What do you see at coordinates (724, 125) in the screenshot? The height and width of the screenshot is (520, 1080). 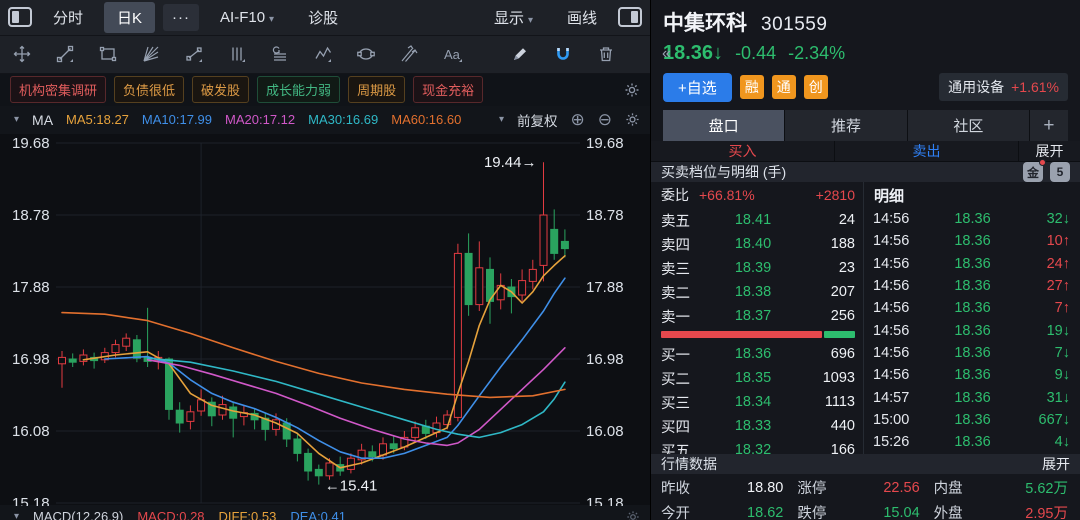 I see `tab-pankou: 盘口` at bounding box center [724, 125].